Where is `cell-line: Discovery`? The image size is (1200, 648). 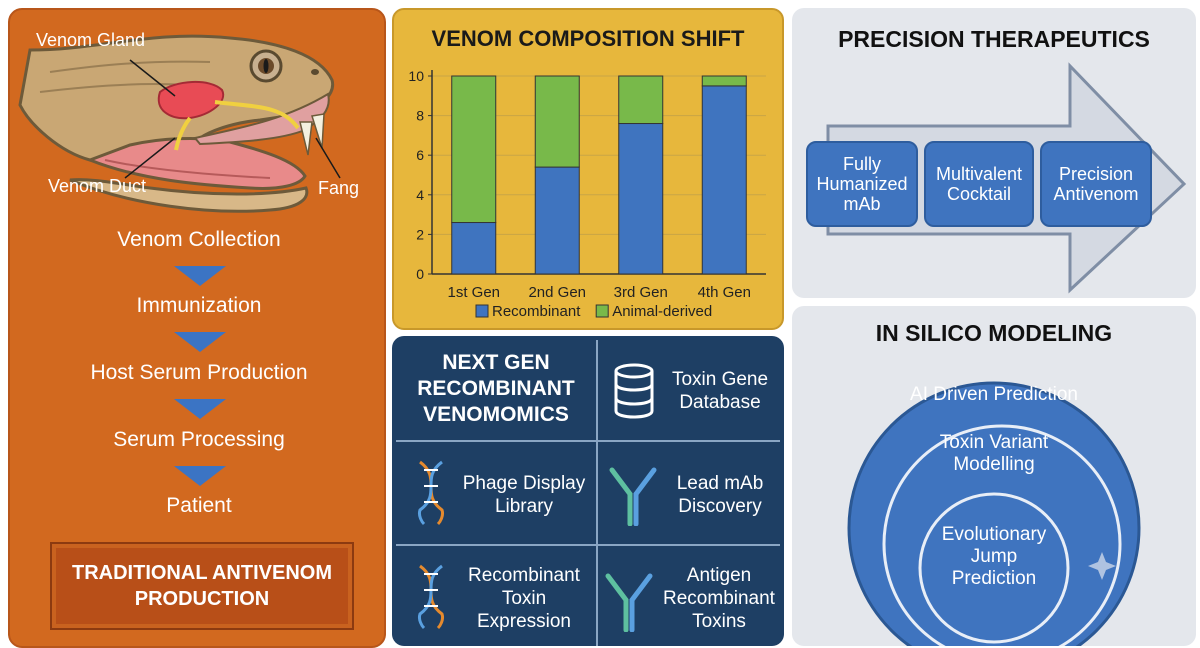 cell-line: Discovery is located at coordinates (720, 506).